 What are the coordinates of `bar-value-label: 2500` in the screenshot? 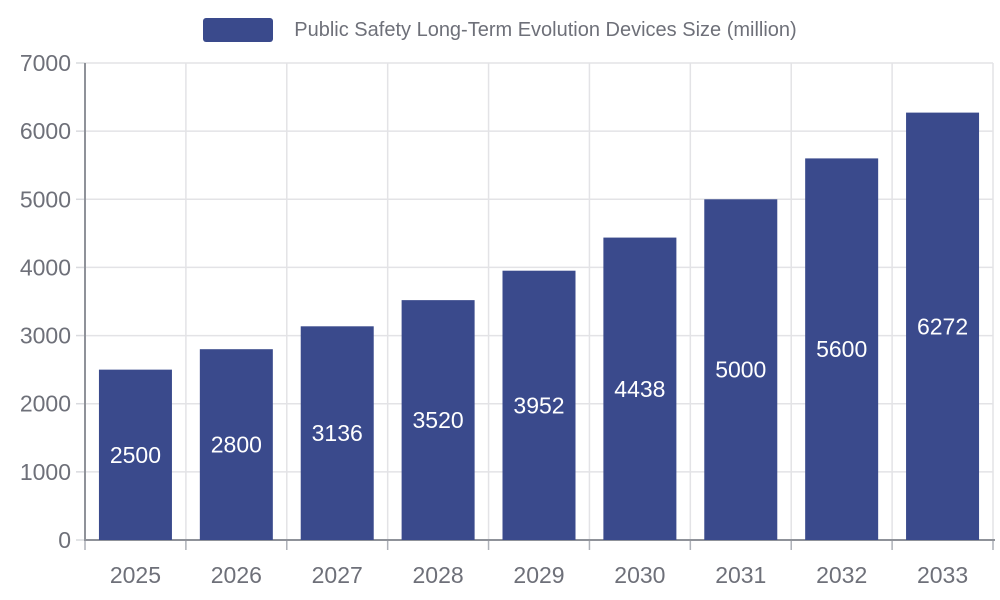 It's located at (135, 455).